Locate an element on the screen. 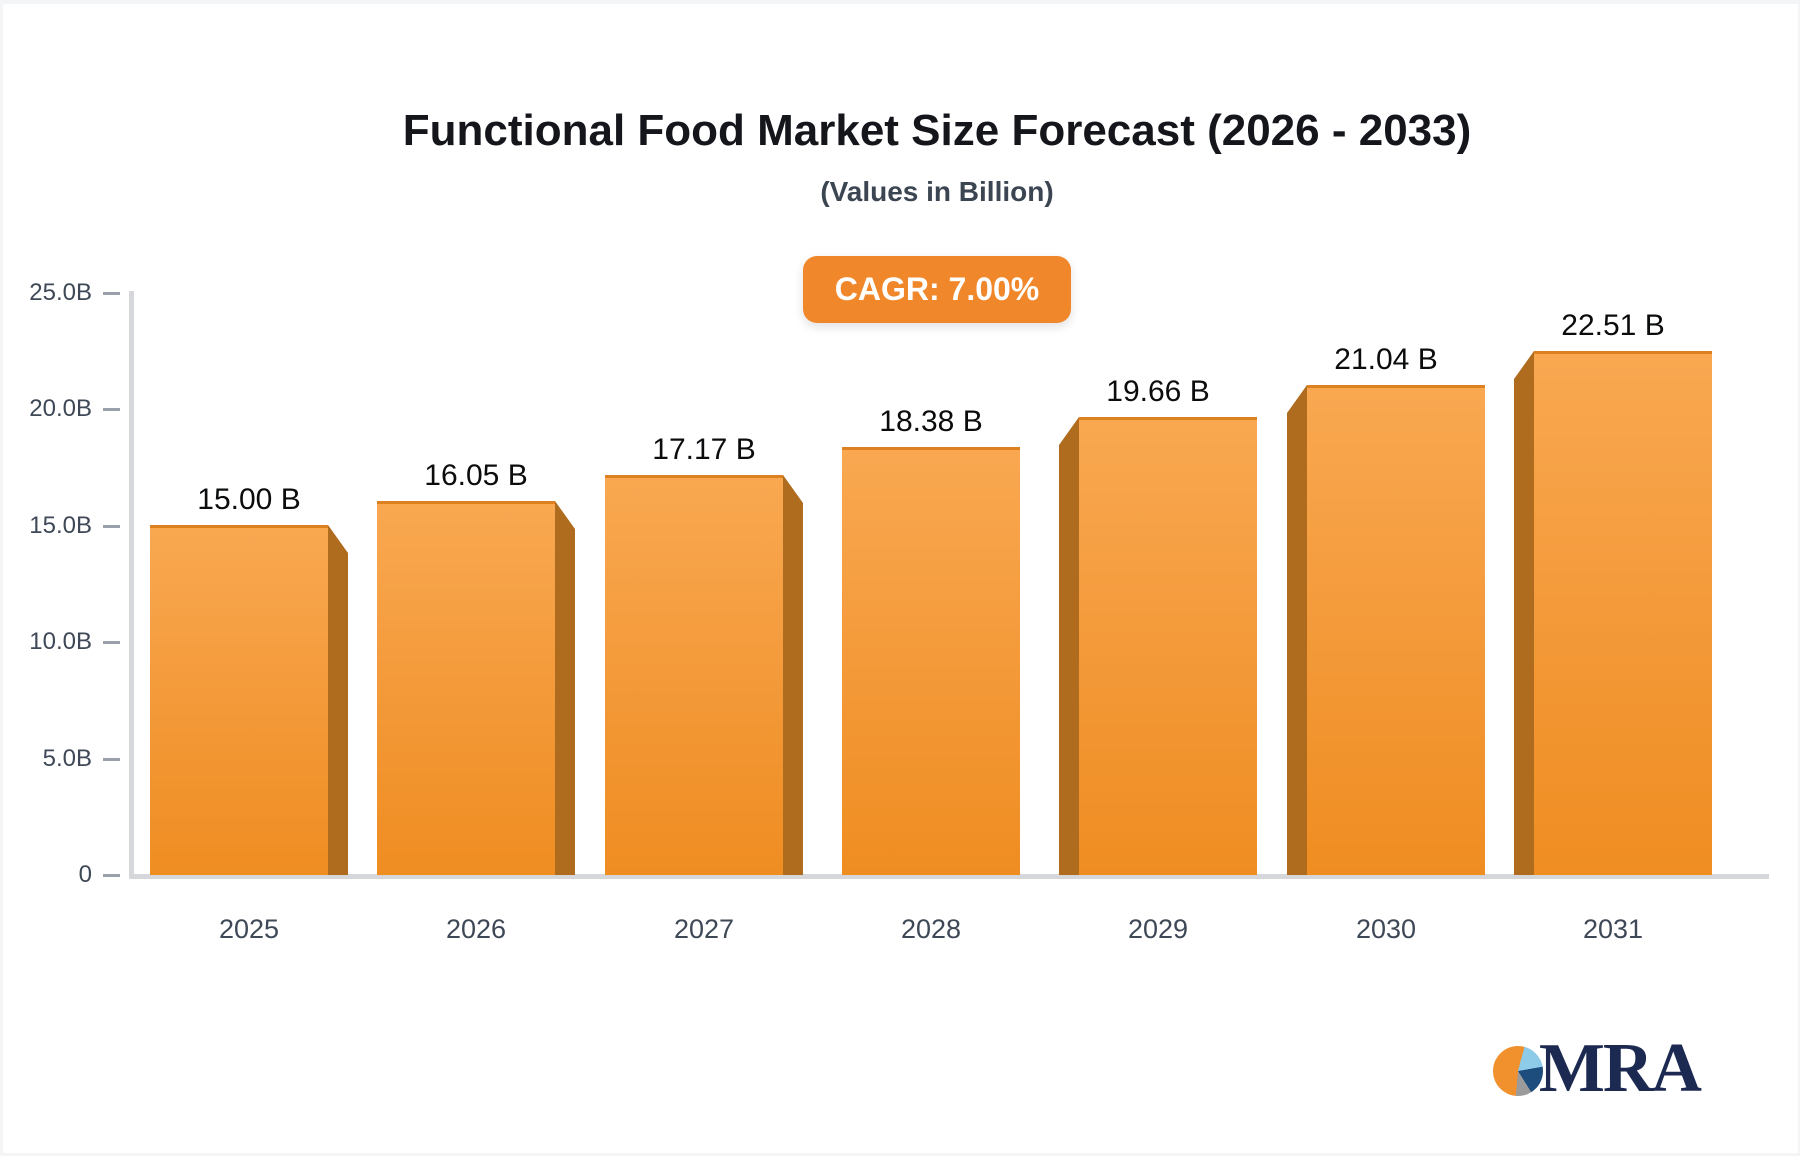  bar-2028: 18.38 B is located at coordinates (931, 640).